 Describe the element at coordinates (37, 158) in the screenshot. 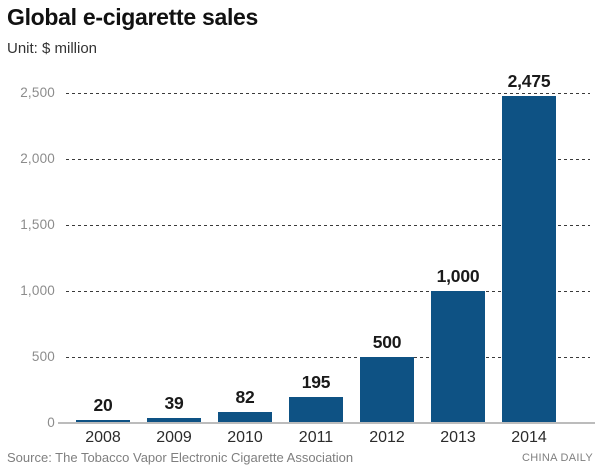

I see `y-tick-label: 2,000` at that location.